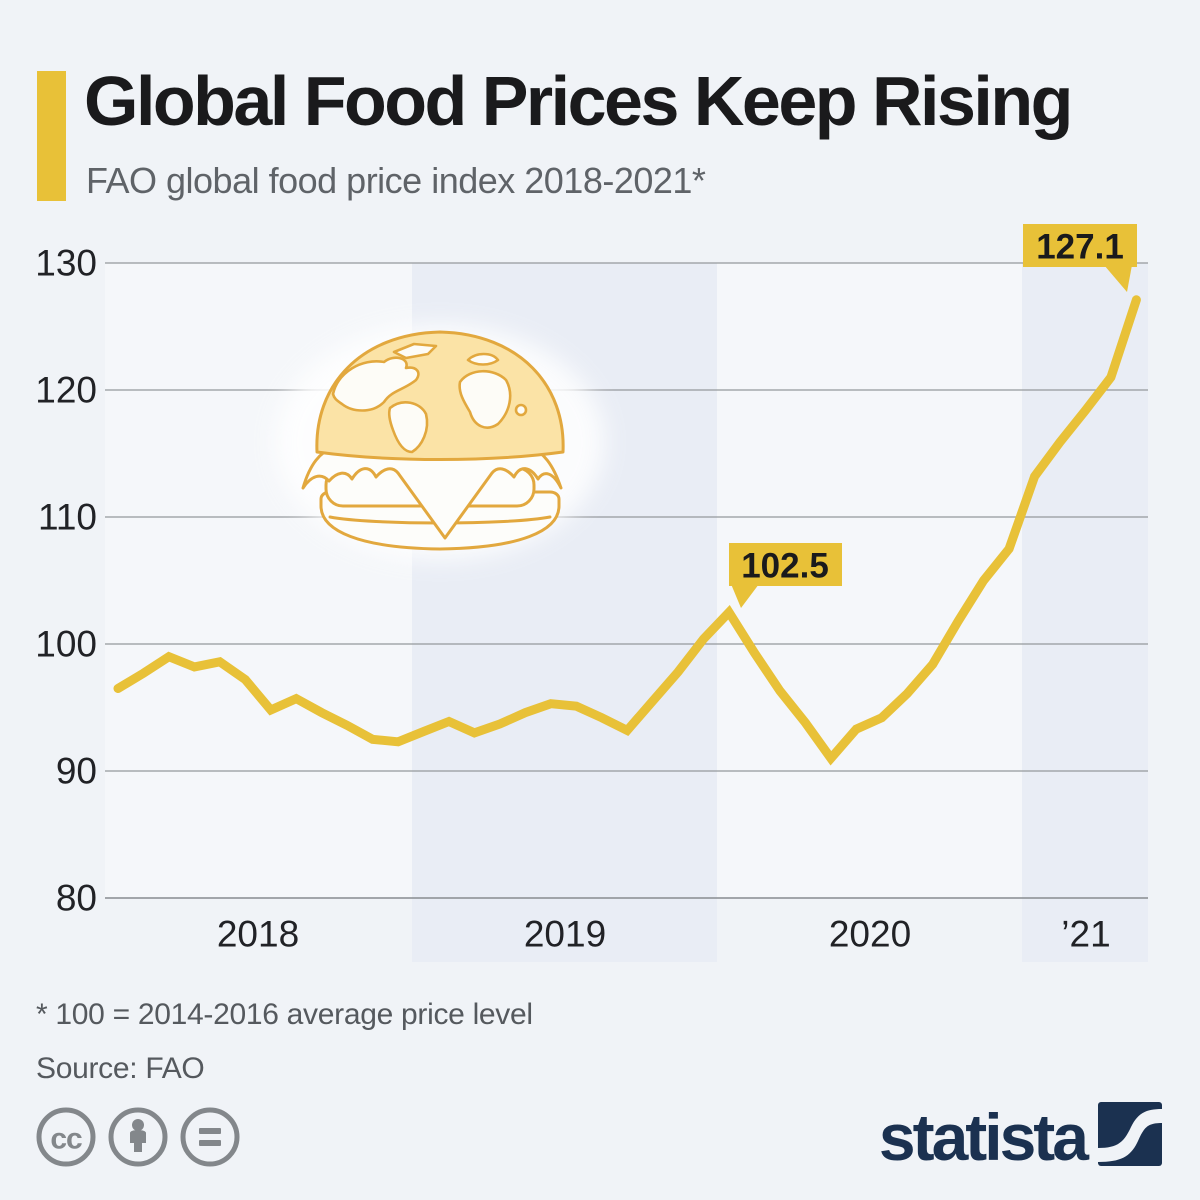 Image resolution: width=1200 pixels, height=1200 pixels. Describe the element at coordinates (578, 101) in the screenshot. I see `page-title: Global Food Prices Keep Rising` at that location.